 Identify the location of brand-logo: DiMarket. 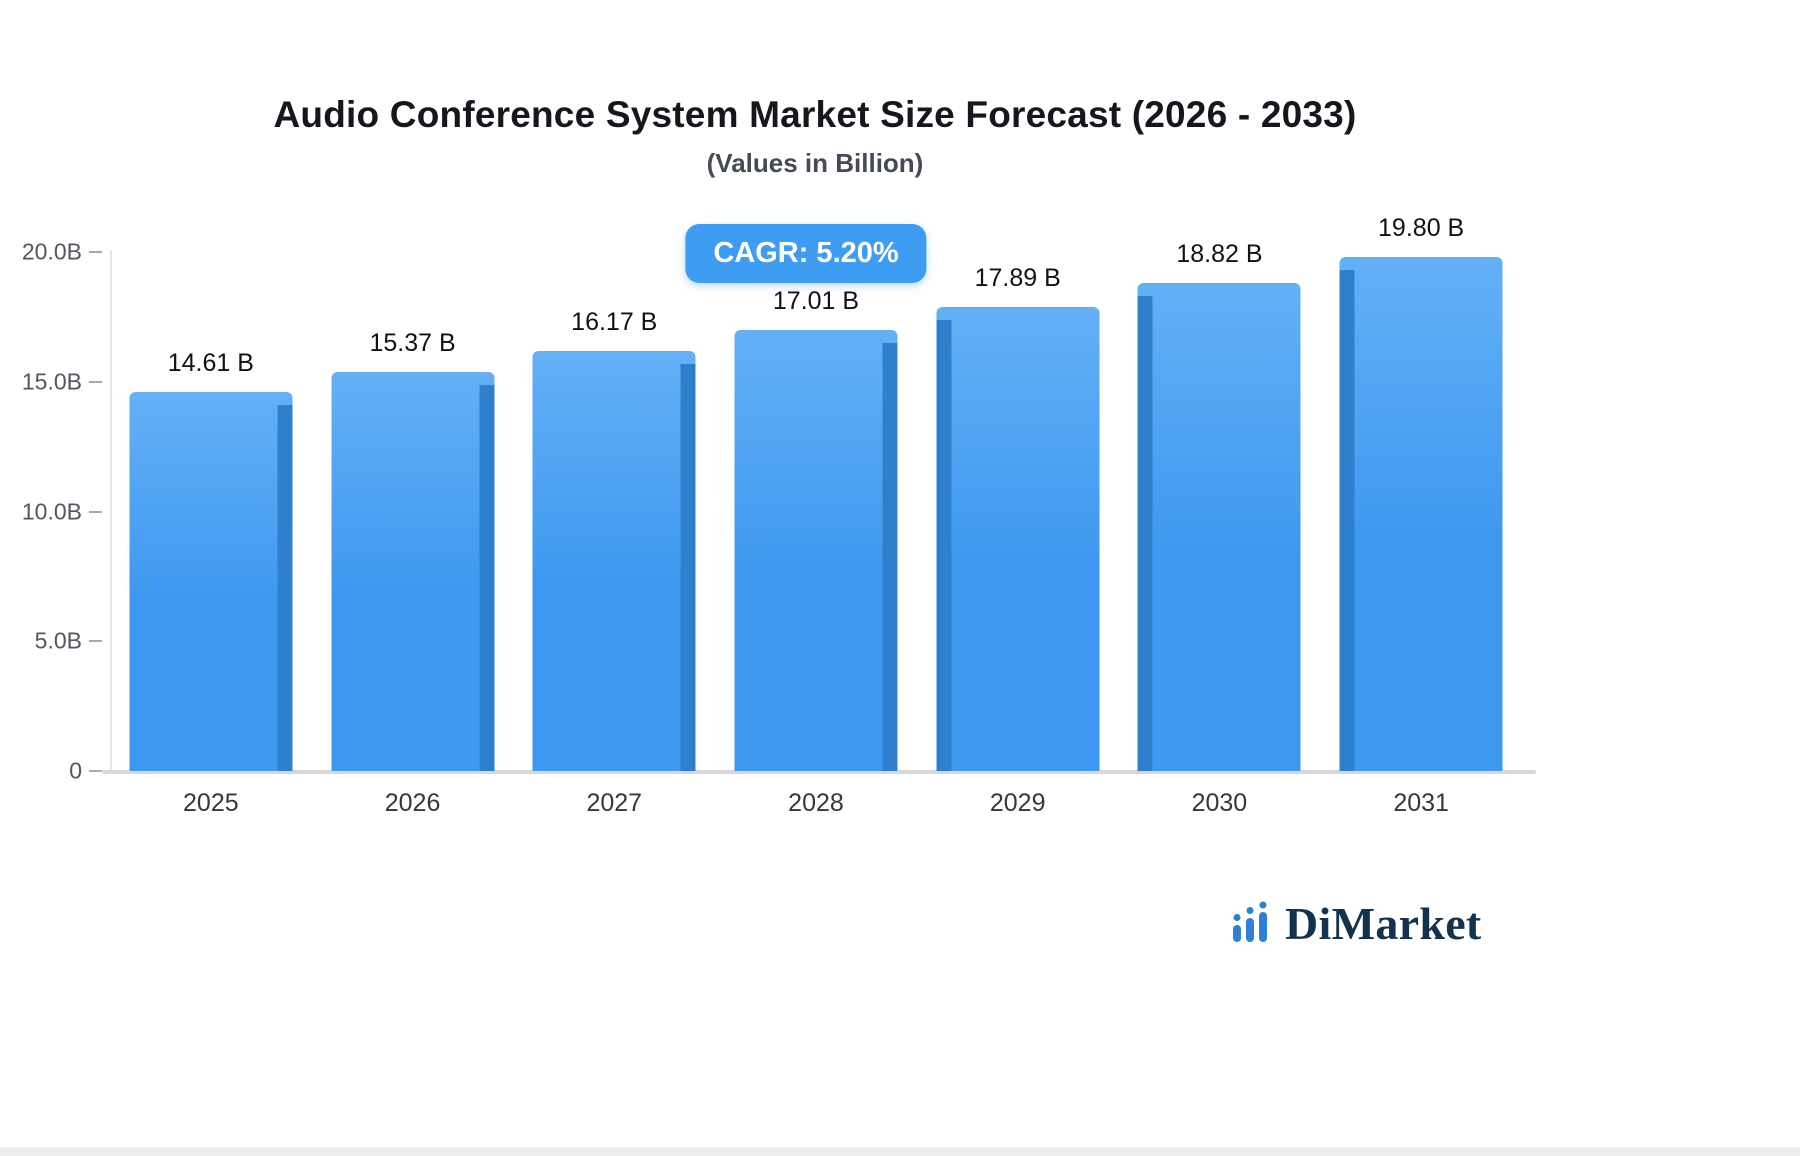
(1355, 924).